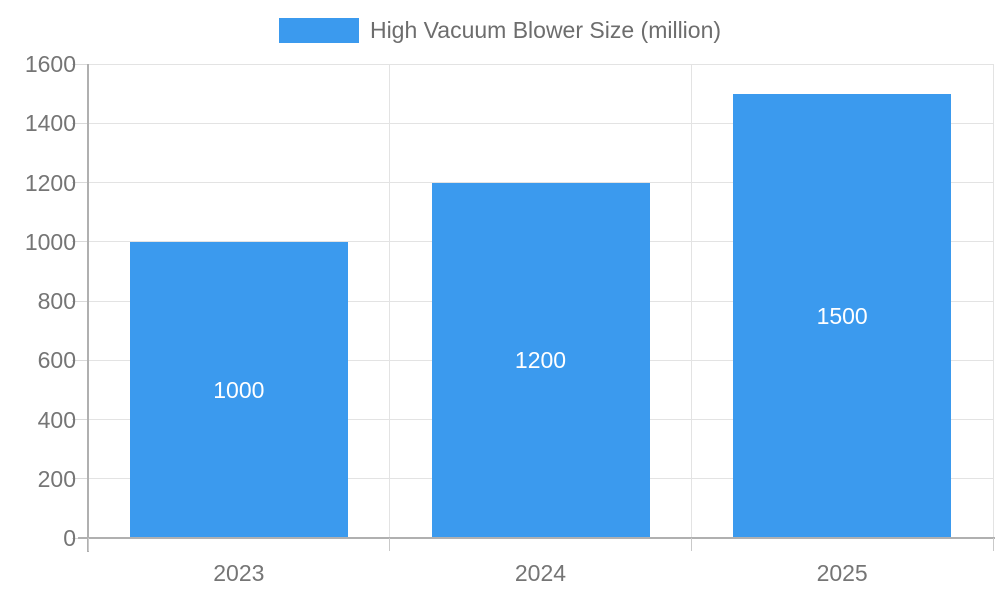  What do you see at coordinates (545, 30) in the screenshot?
I see `legend-label: High Vacuum Blower Size (million)` at bounding box center [545, 30].